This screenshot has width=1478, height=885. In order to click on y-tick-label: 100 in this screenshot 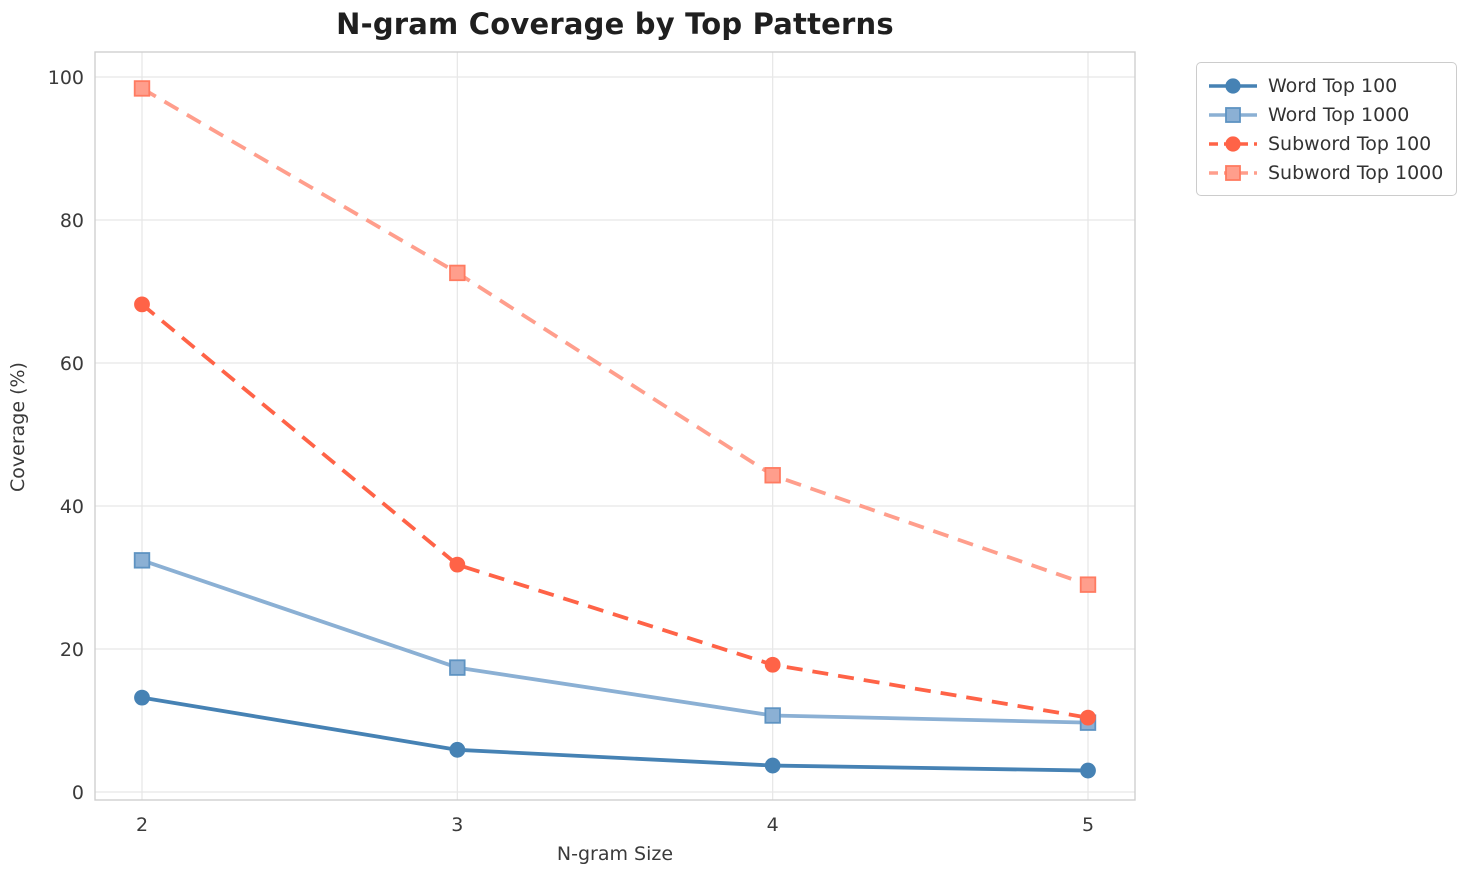, I will do `click(66, 78)`.